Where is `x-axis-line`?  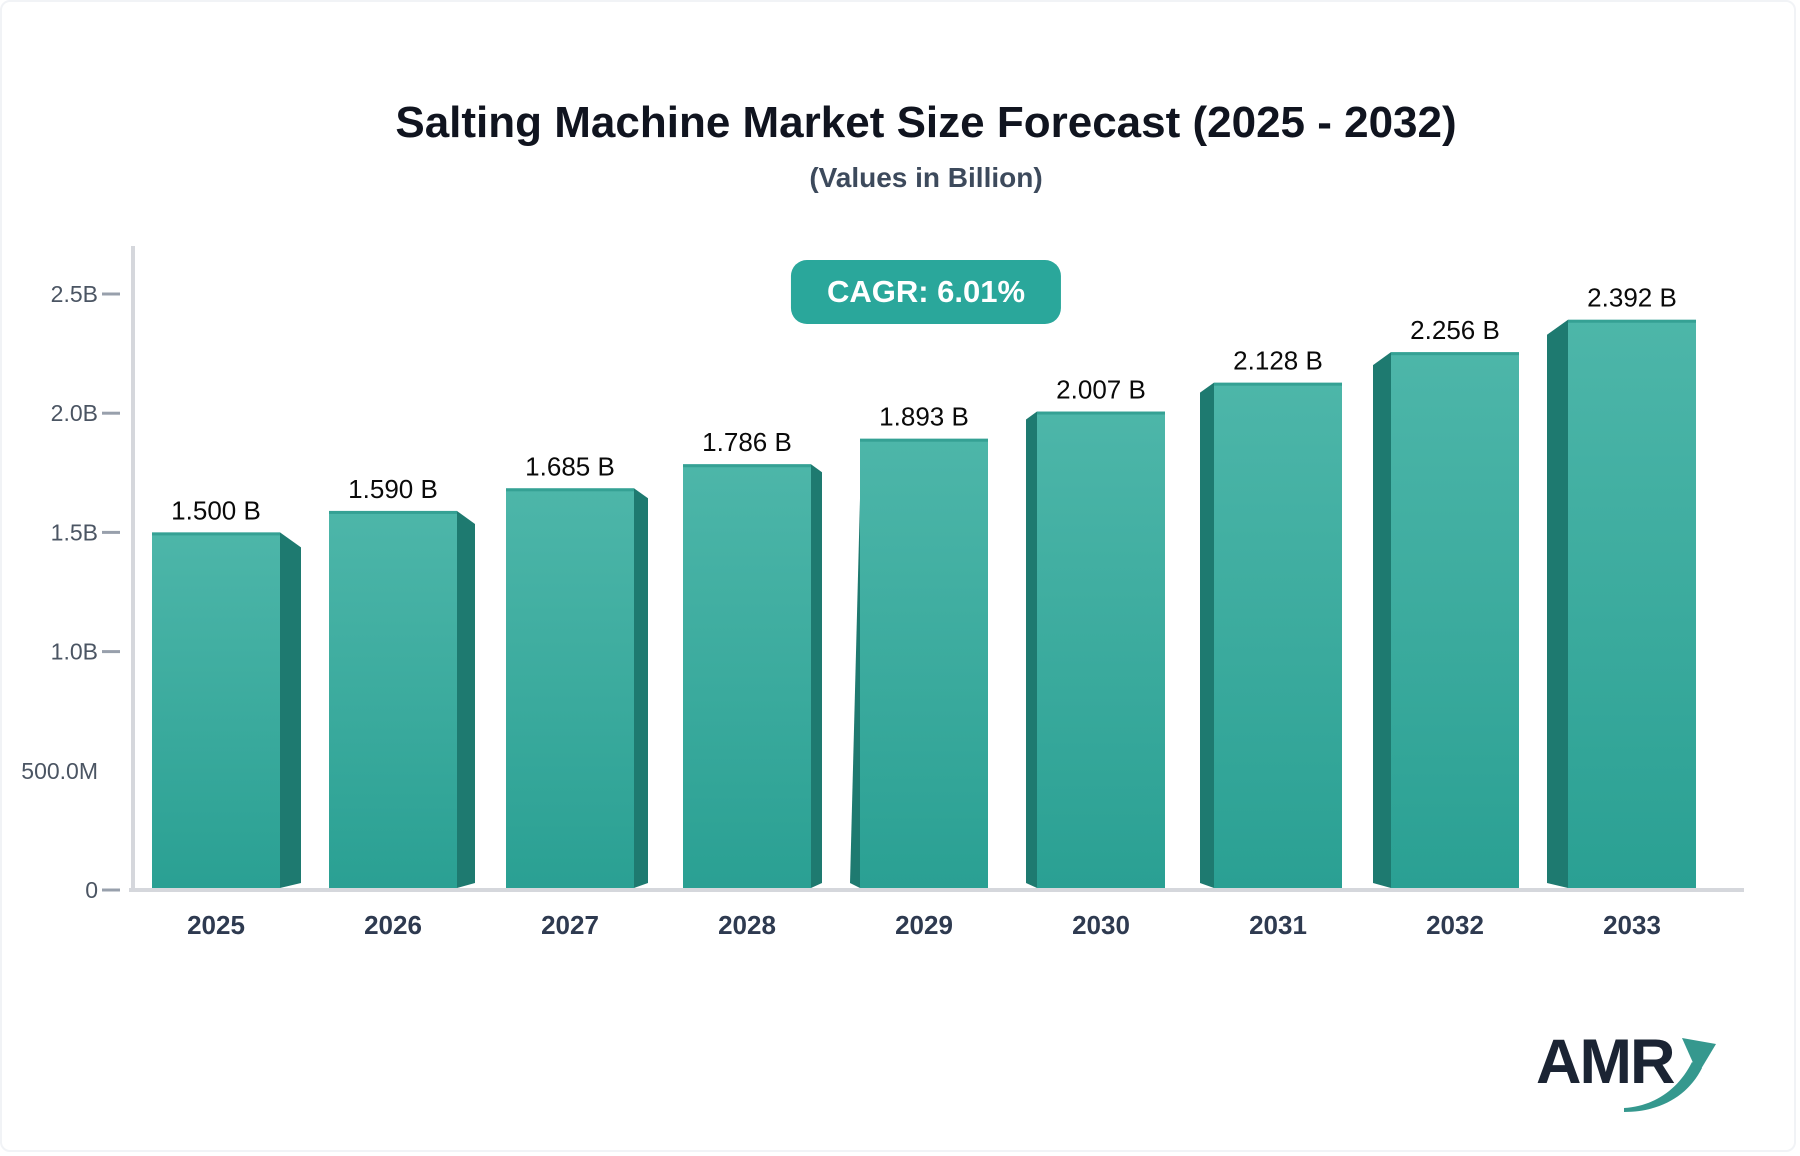
x-axis-line is located at coordinates (936, 890).